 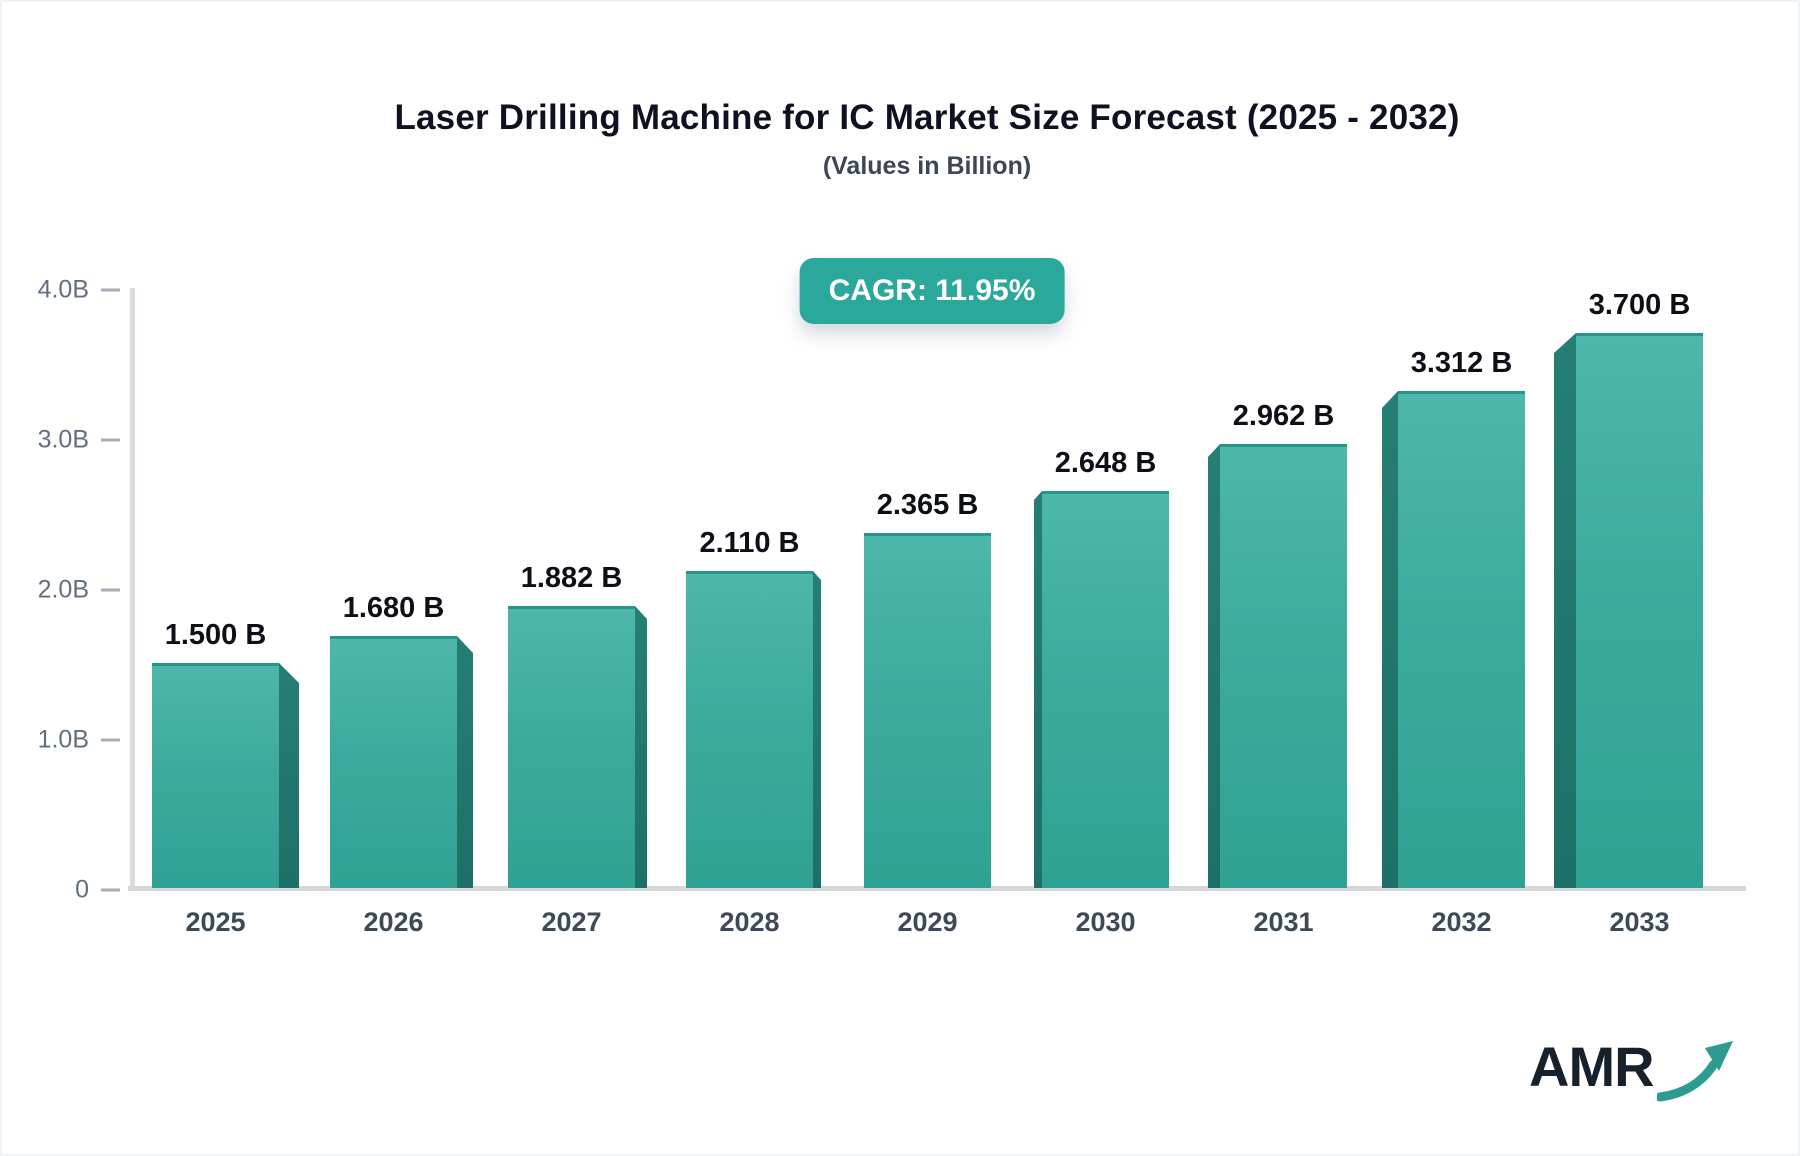 I want to click on bar-2028, so click(x=749, y=729).